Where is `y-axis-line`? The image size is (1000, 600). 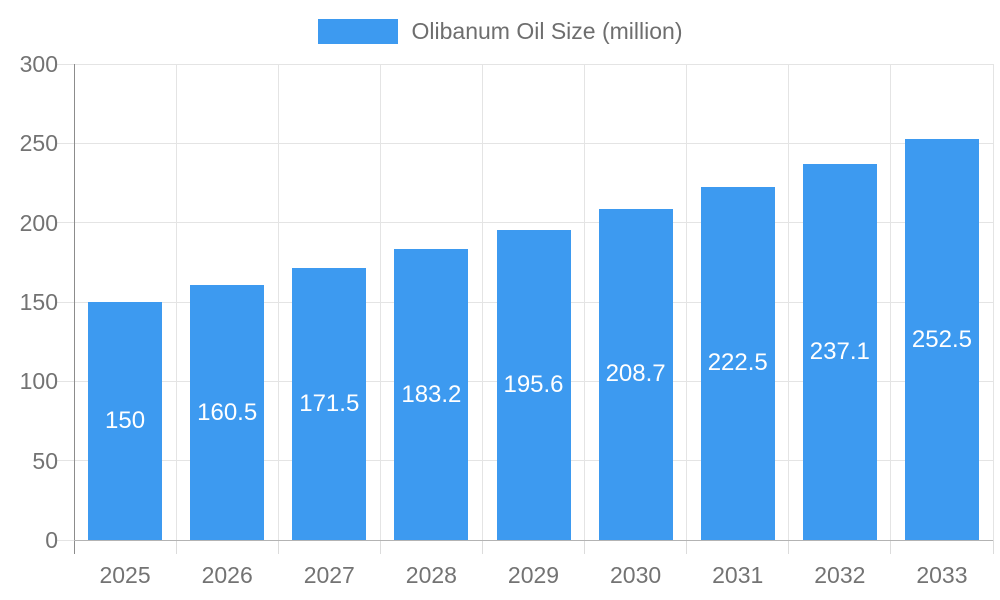 y-axis-line is located at coordinates (74, 302).